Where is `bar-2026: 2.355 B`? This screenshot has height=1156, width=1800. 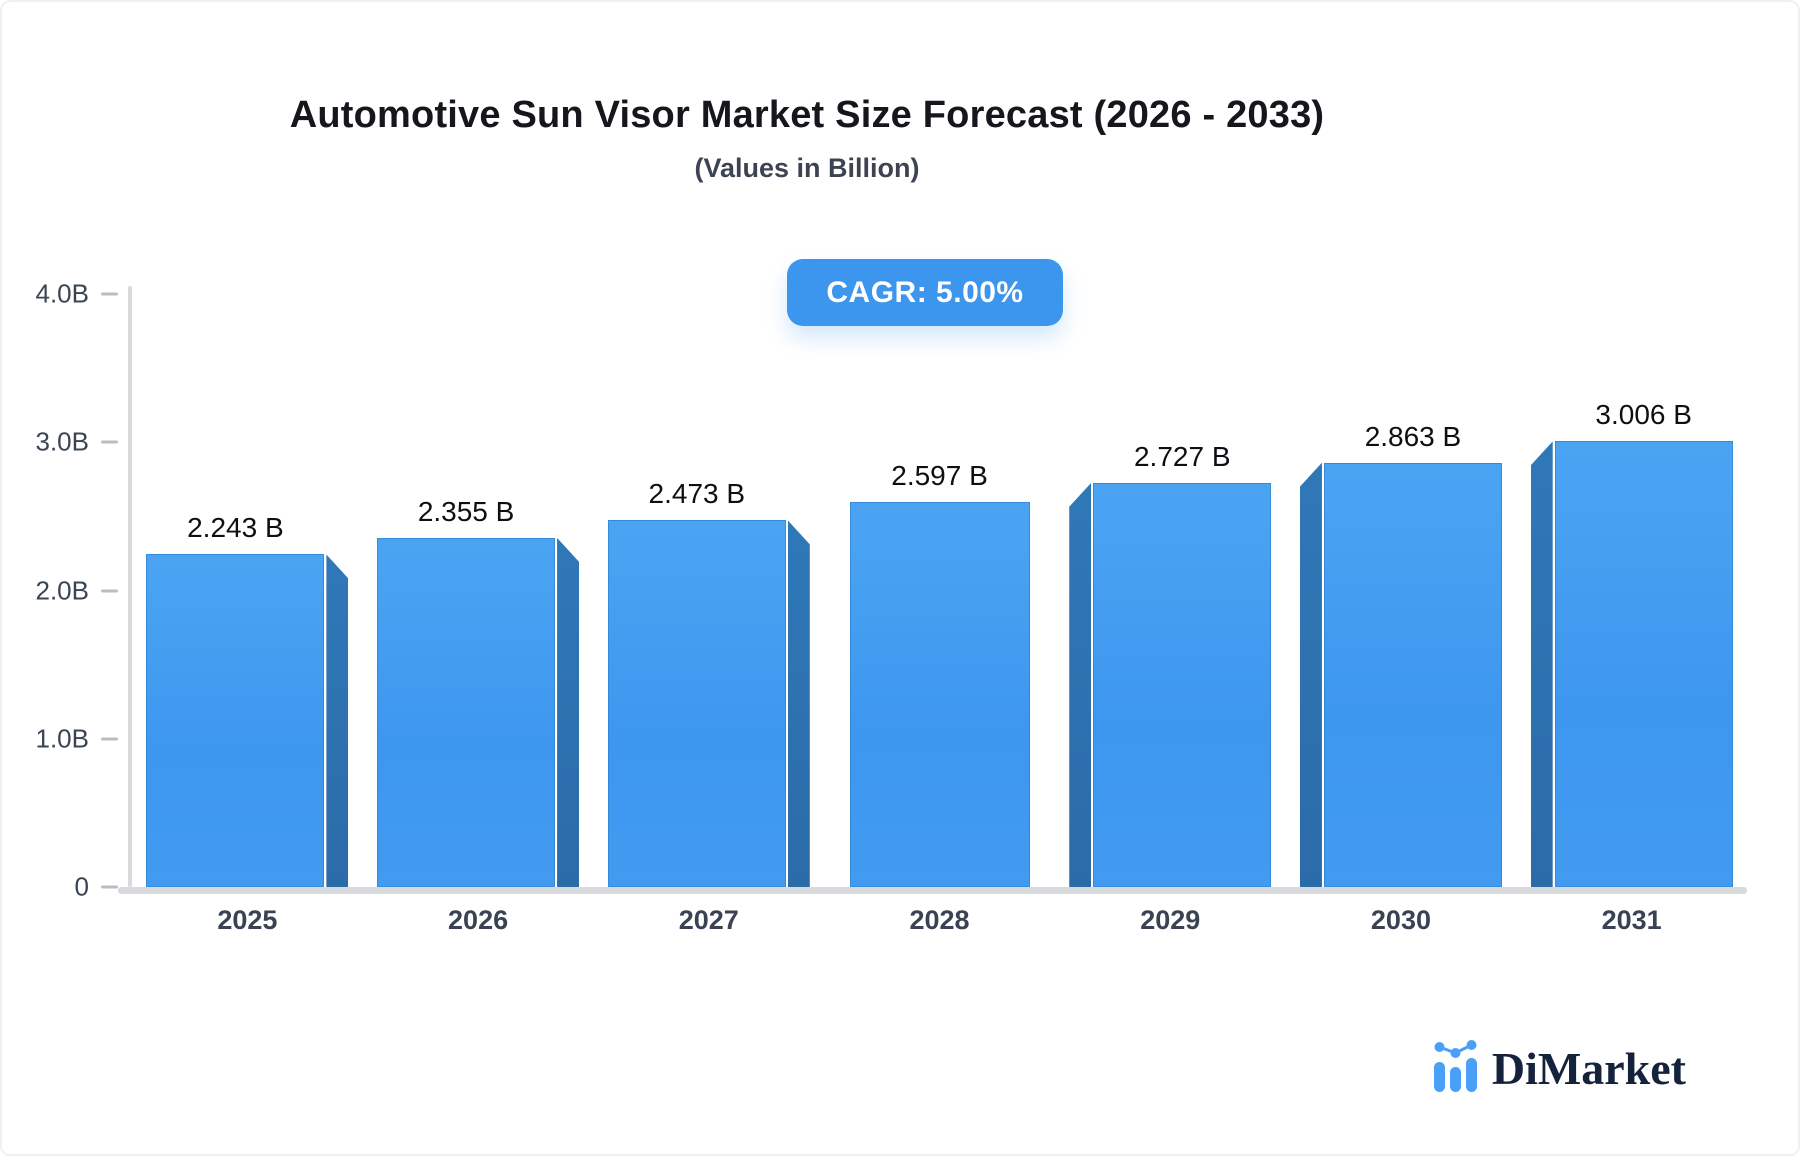 bar-2026: 2.355 B is located at coordinates (478, 691).